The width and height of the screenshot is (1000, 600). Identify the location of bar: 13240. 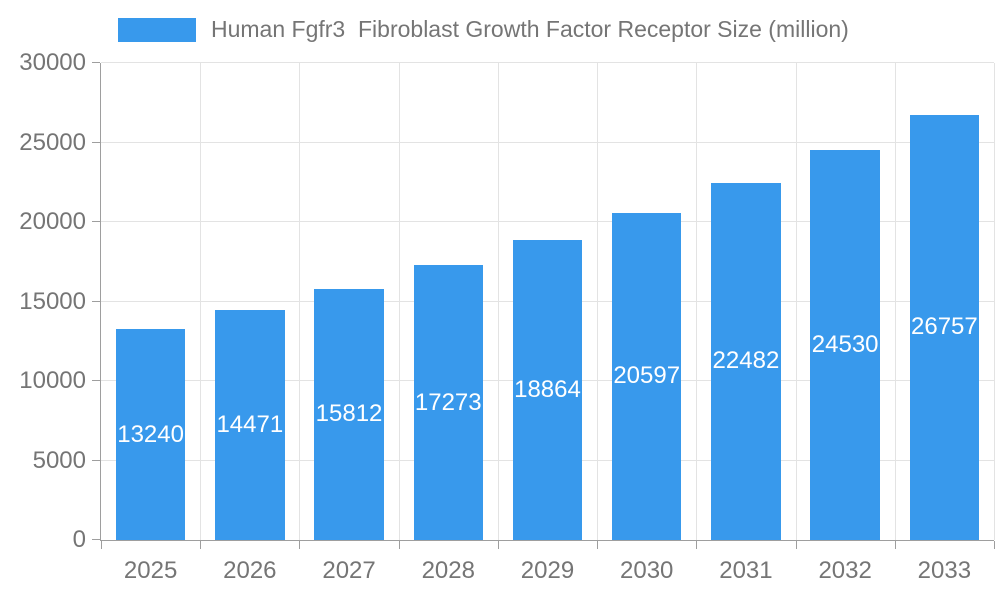
(150, 434).